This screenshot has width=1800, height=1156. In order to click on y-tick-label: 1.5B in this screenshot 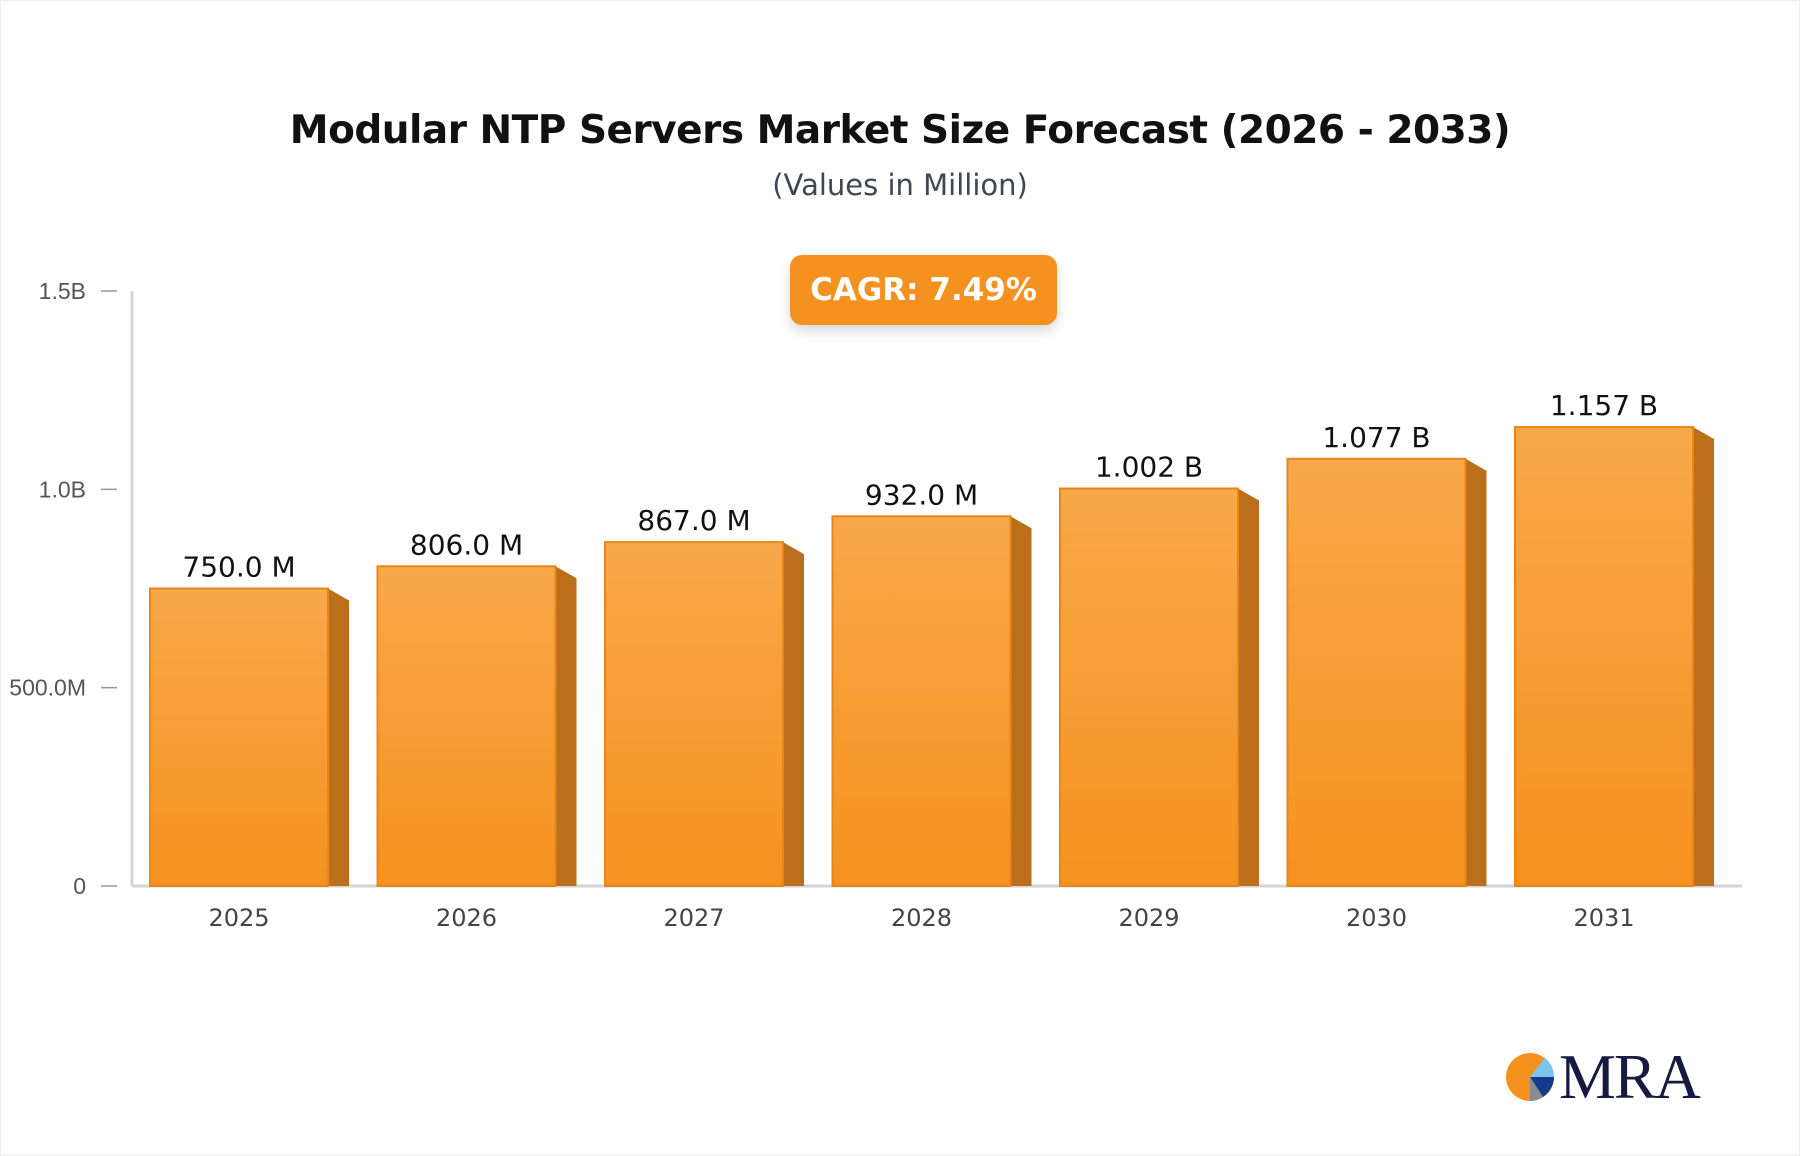, I will do `click(62, 291)`.